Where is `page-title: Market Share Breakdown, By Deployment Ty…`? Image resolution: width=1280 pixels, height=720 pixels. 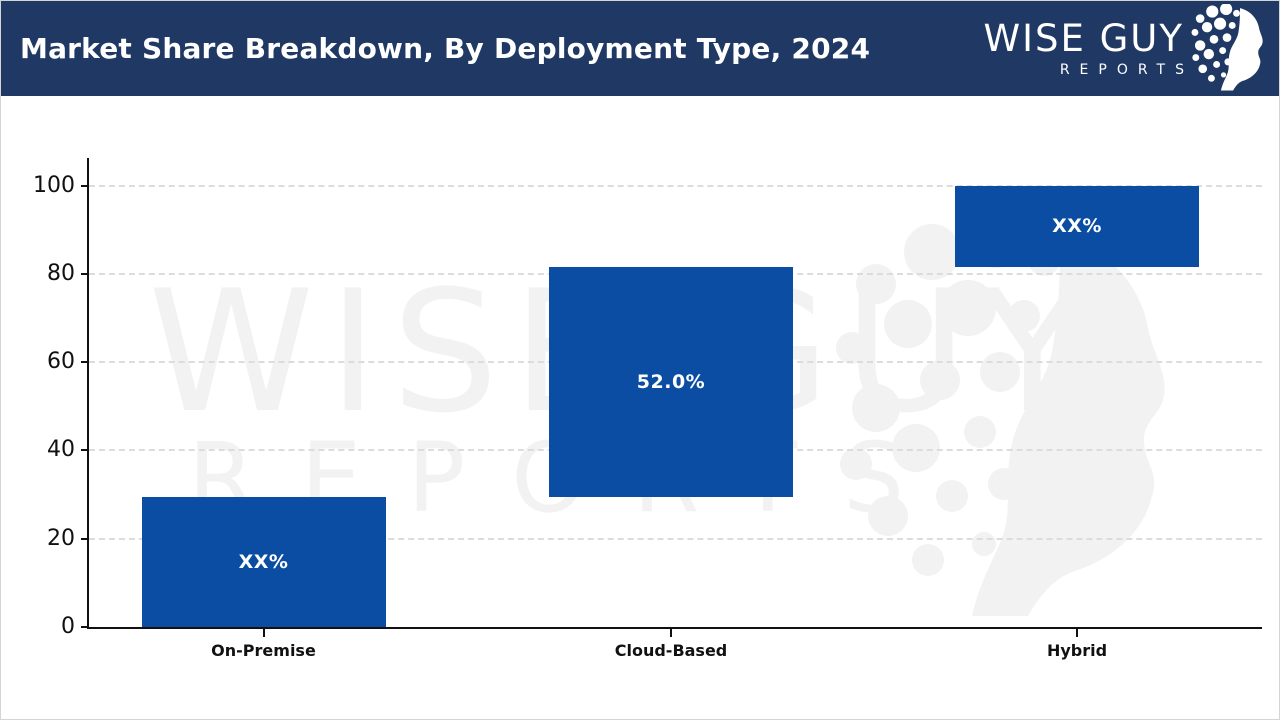 page-title: Market Share Breakdown, By Deployment Ty… is located at coordinates (445, 48).